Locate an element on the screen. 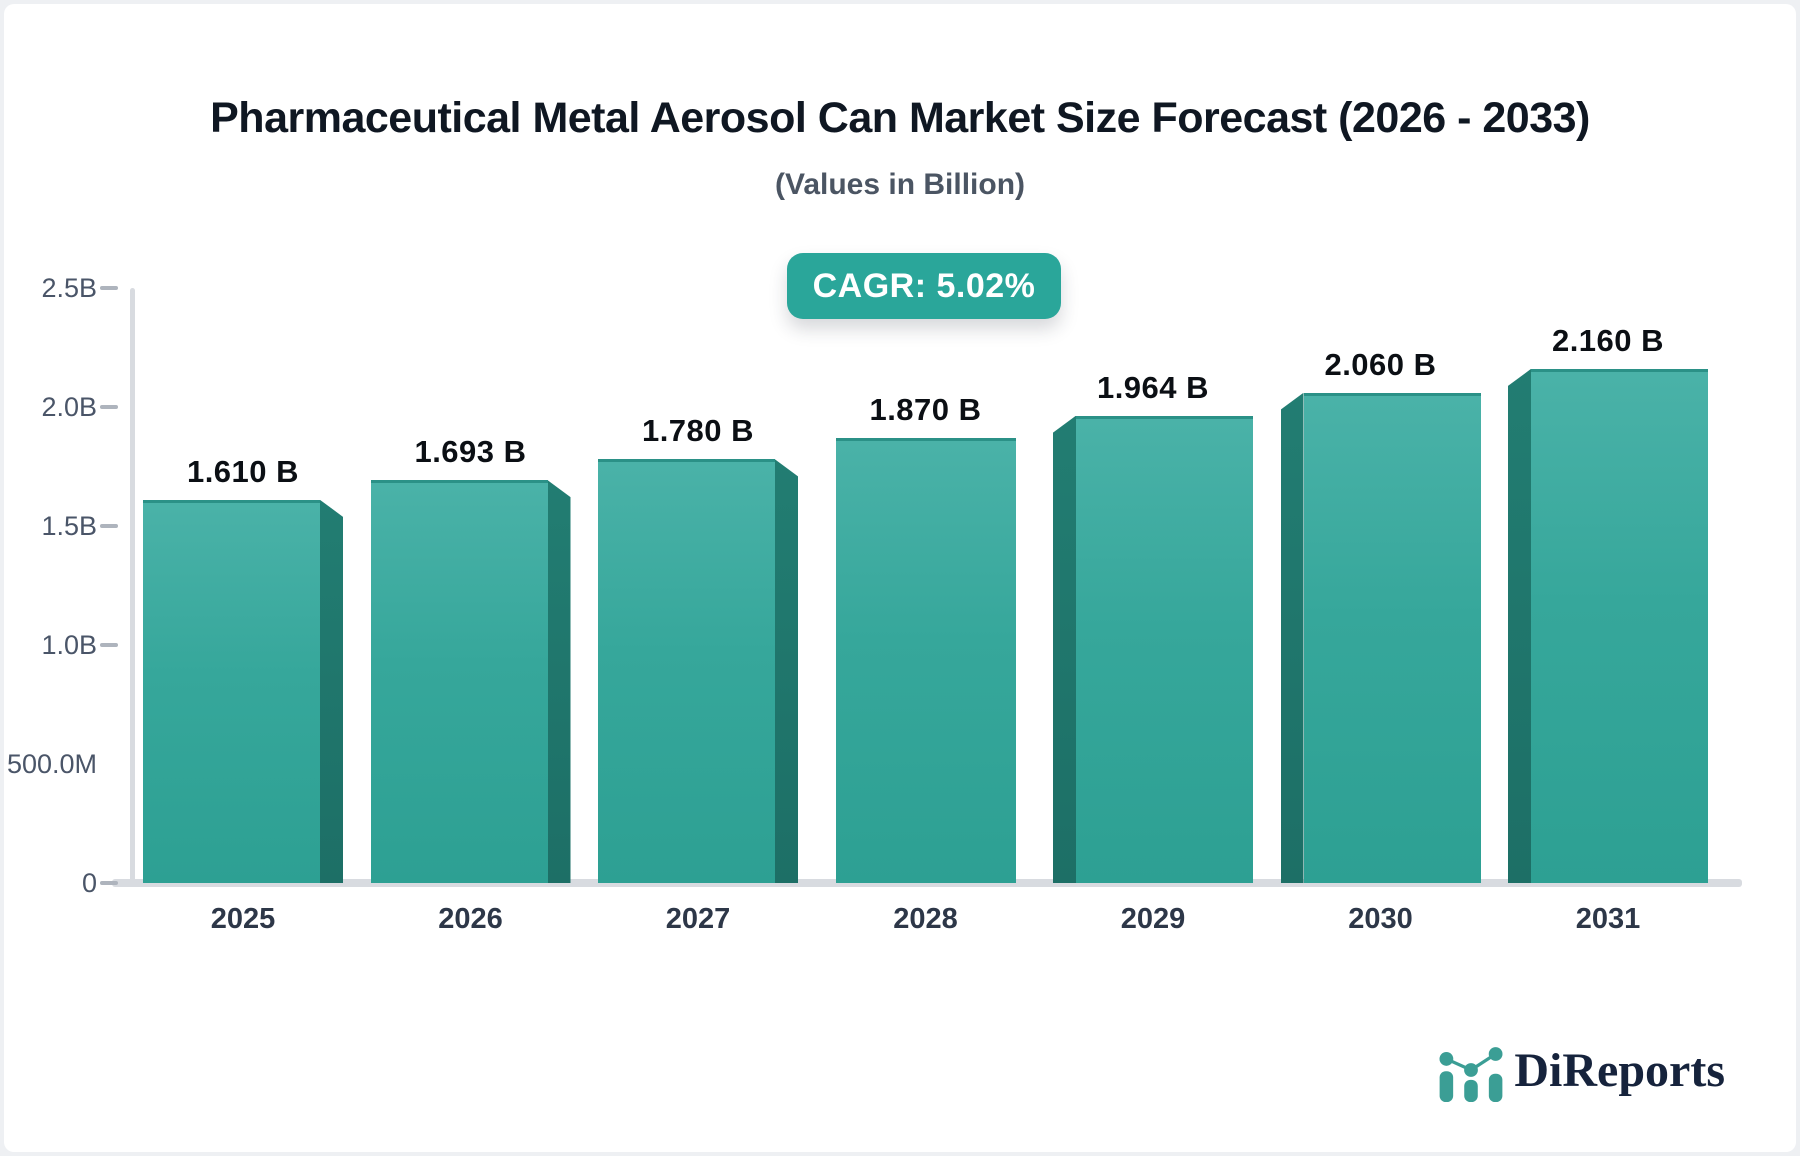 The image size is (1800, 1156). x-axis-label-2026: 2026 is located at coordinates (470, 919).